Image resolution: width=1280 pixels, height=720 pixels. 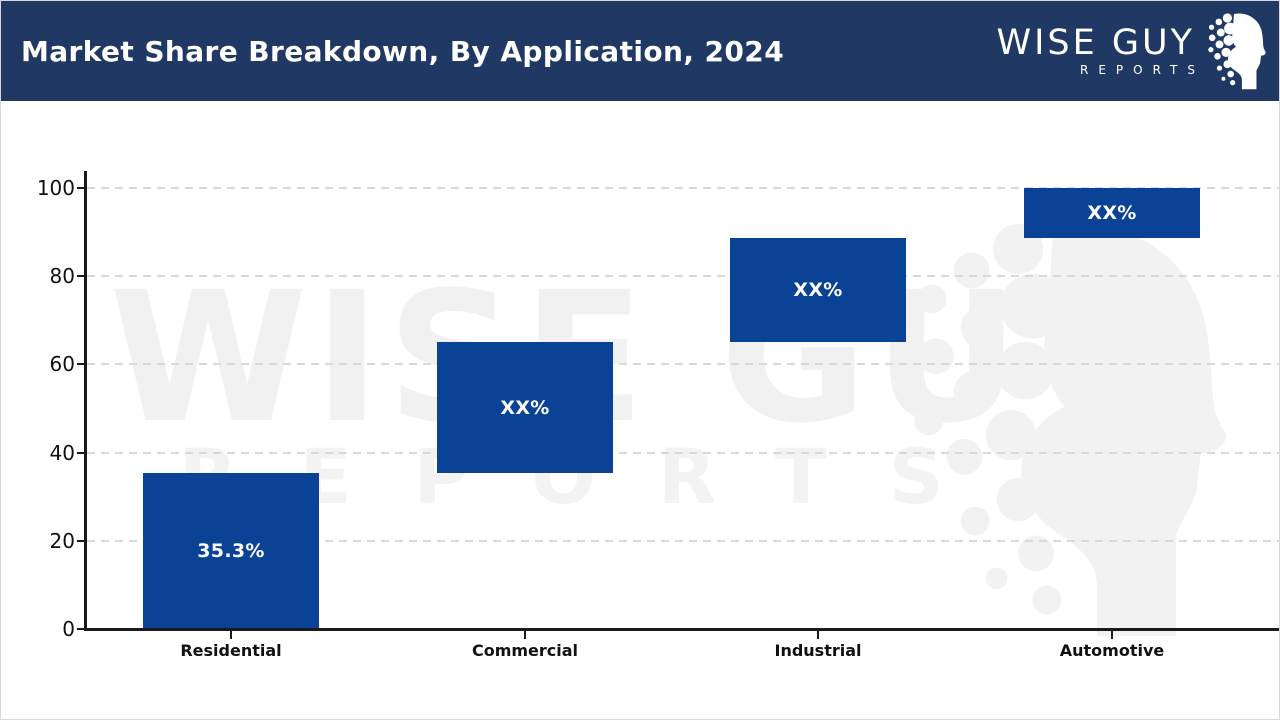 What do you see at coordinates (62, 364) in the screenshot?
I see `y-tick-label-60: 60` at bounding box center [62, 364].